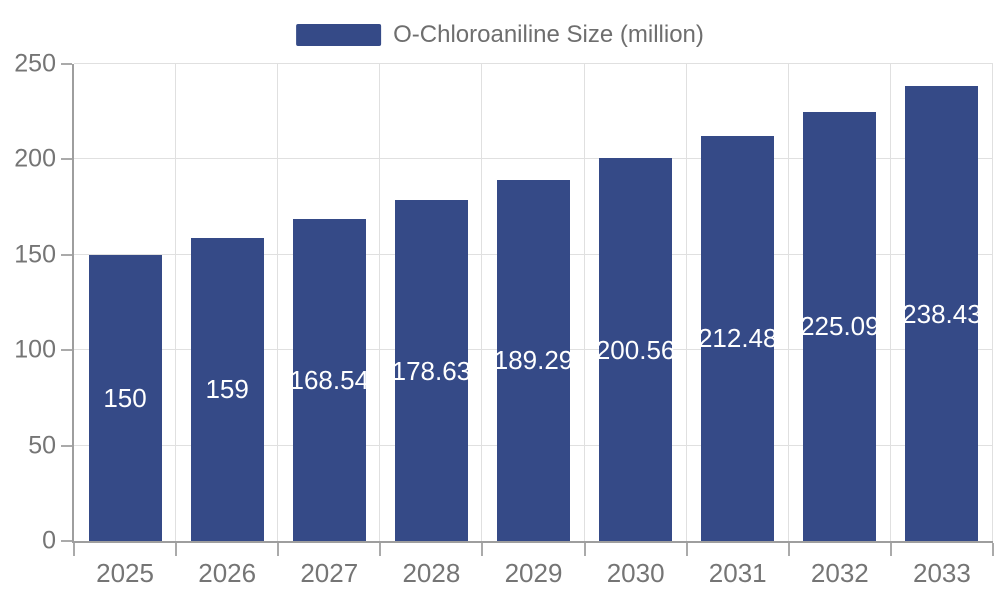 Image resolution: width=1000 pixels, height=600 pixels. What do you see at coordinates (737, 573) in the screenshot?
I see `x-axis-tick-label: 2031` at bounding box center [737, 573].